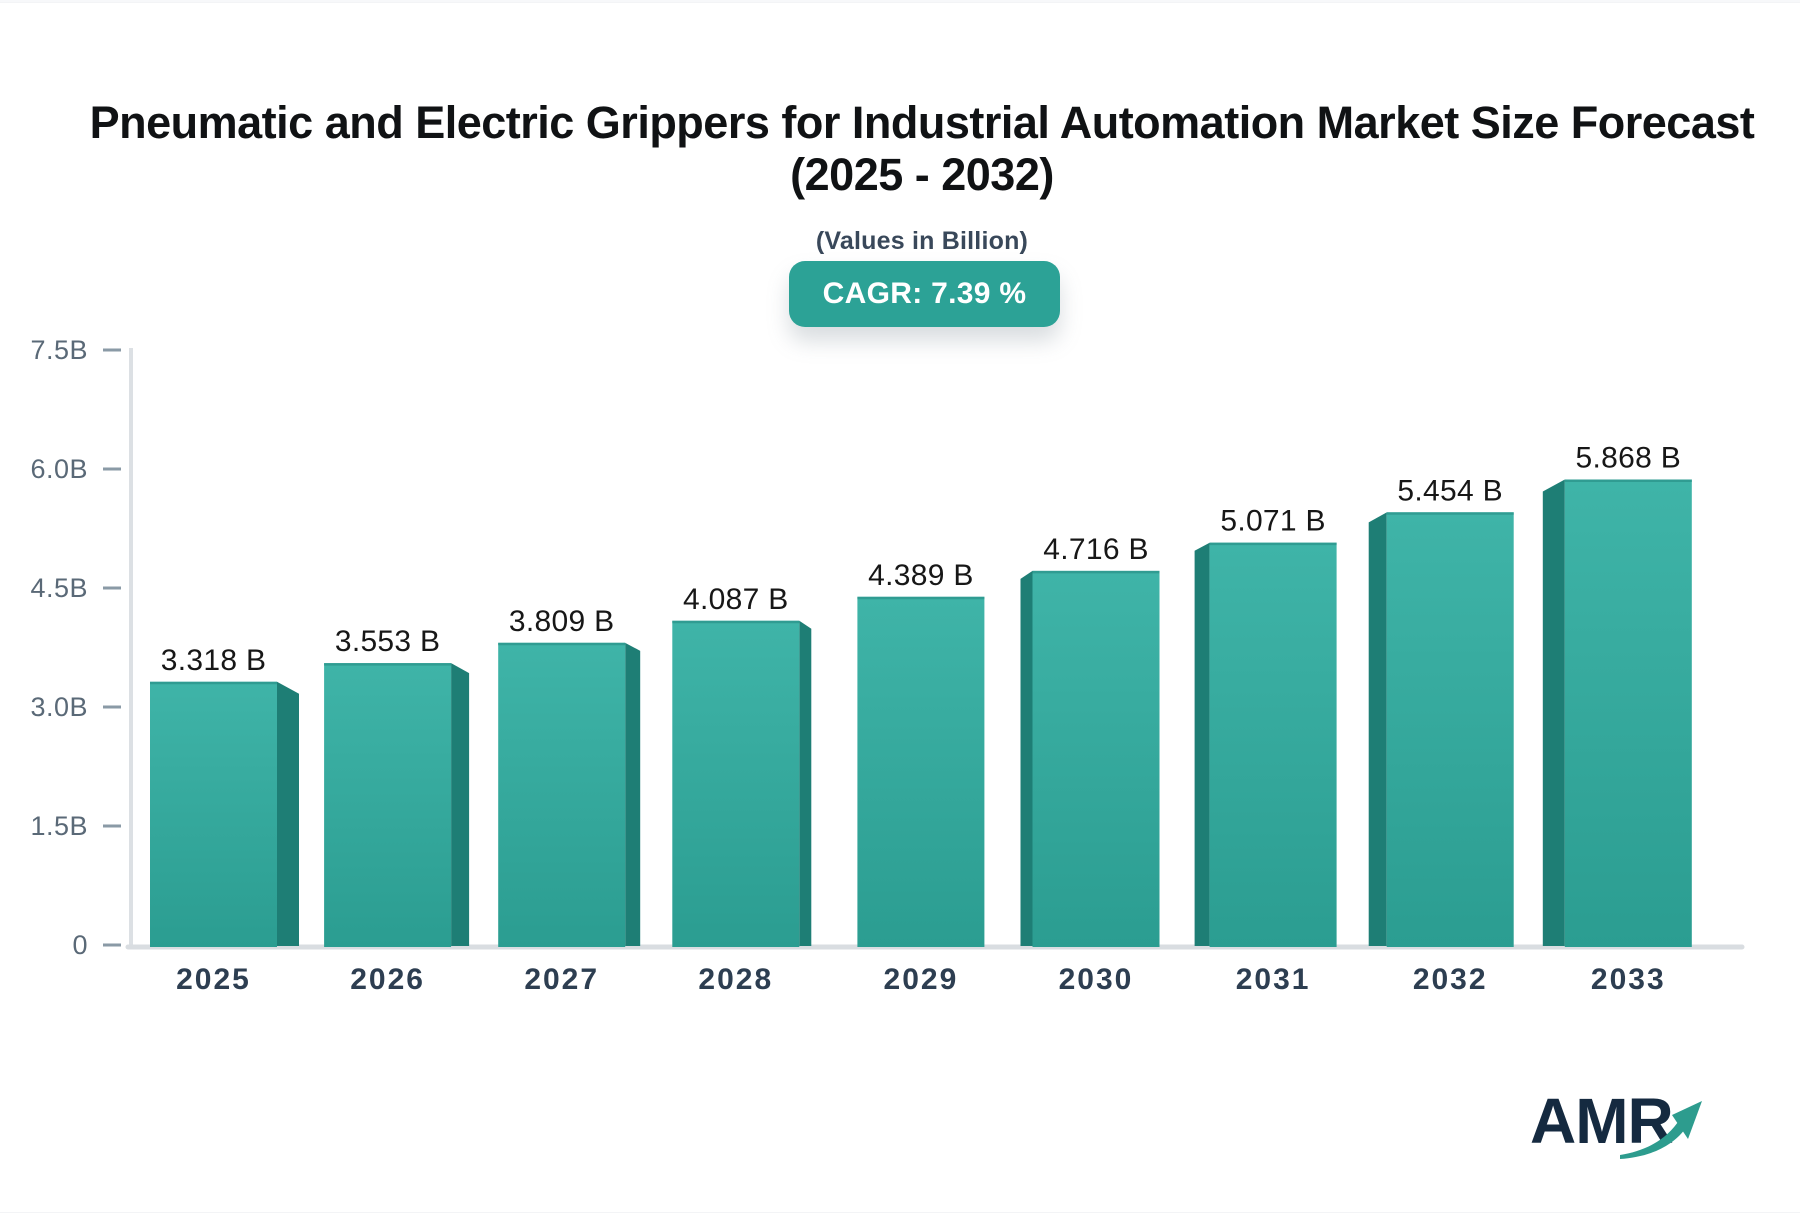 The width and height of the screenshot is (1800, 1215). I want to click on cagr-badge-label: CAGR: 7.39 %, so click(924, 293).